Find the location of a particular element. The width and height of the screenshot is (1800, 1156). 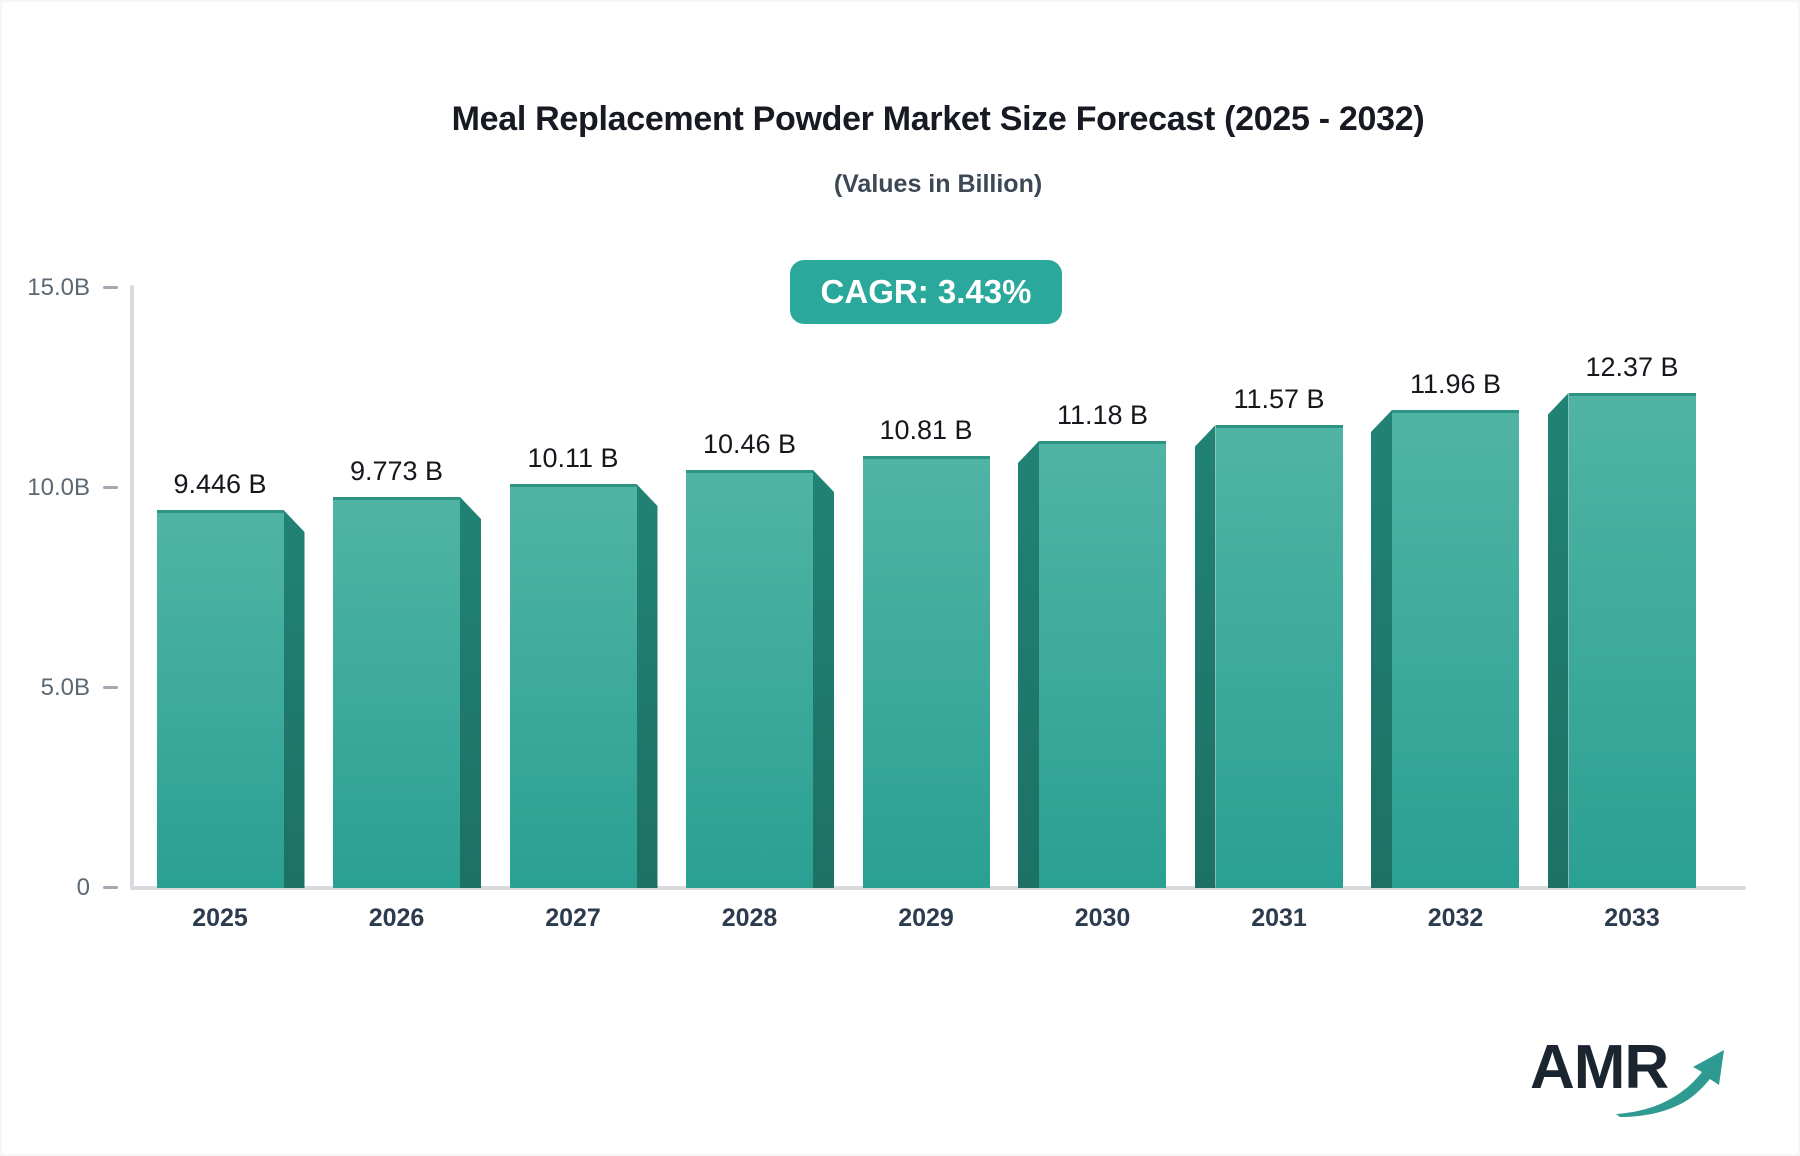

cagr-badge: CAGR: 3.43% is located at coordinates (926, 292).